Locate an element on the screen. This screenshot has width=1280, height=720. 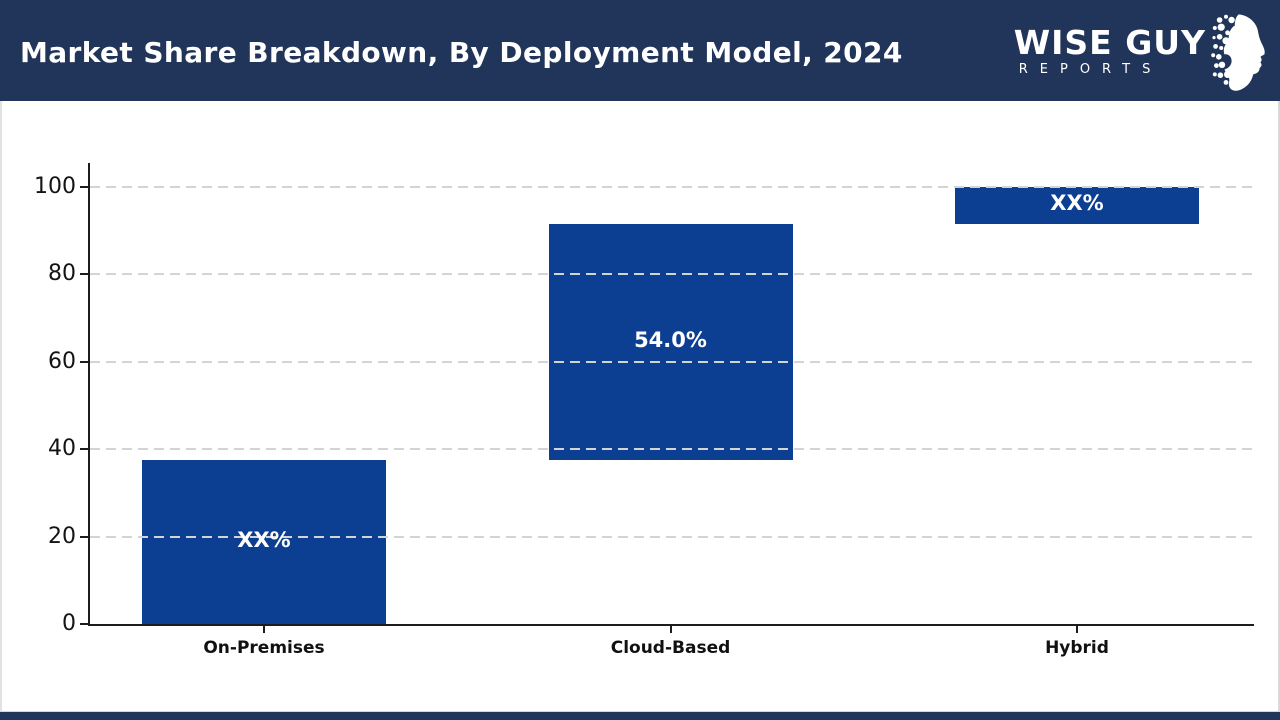
logo-head-icon is located at coordinates (1238, 52).